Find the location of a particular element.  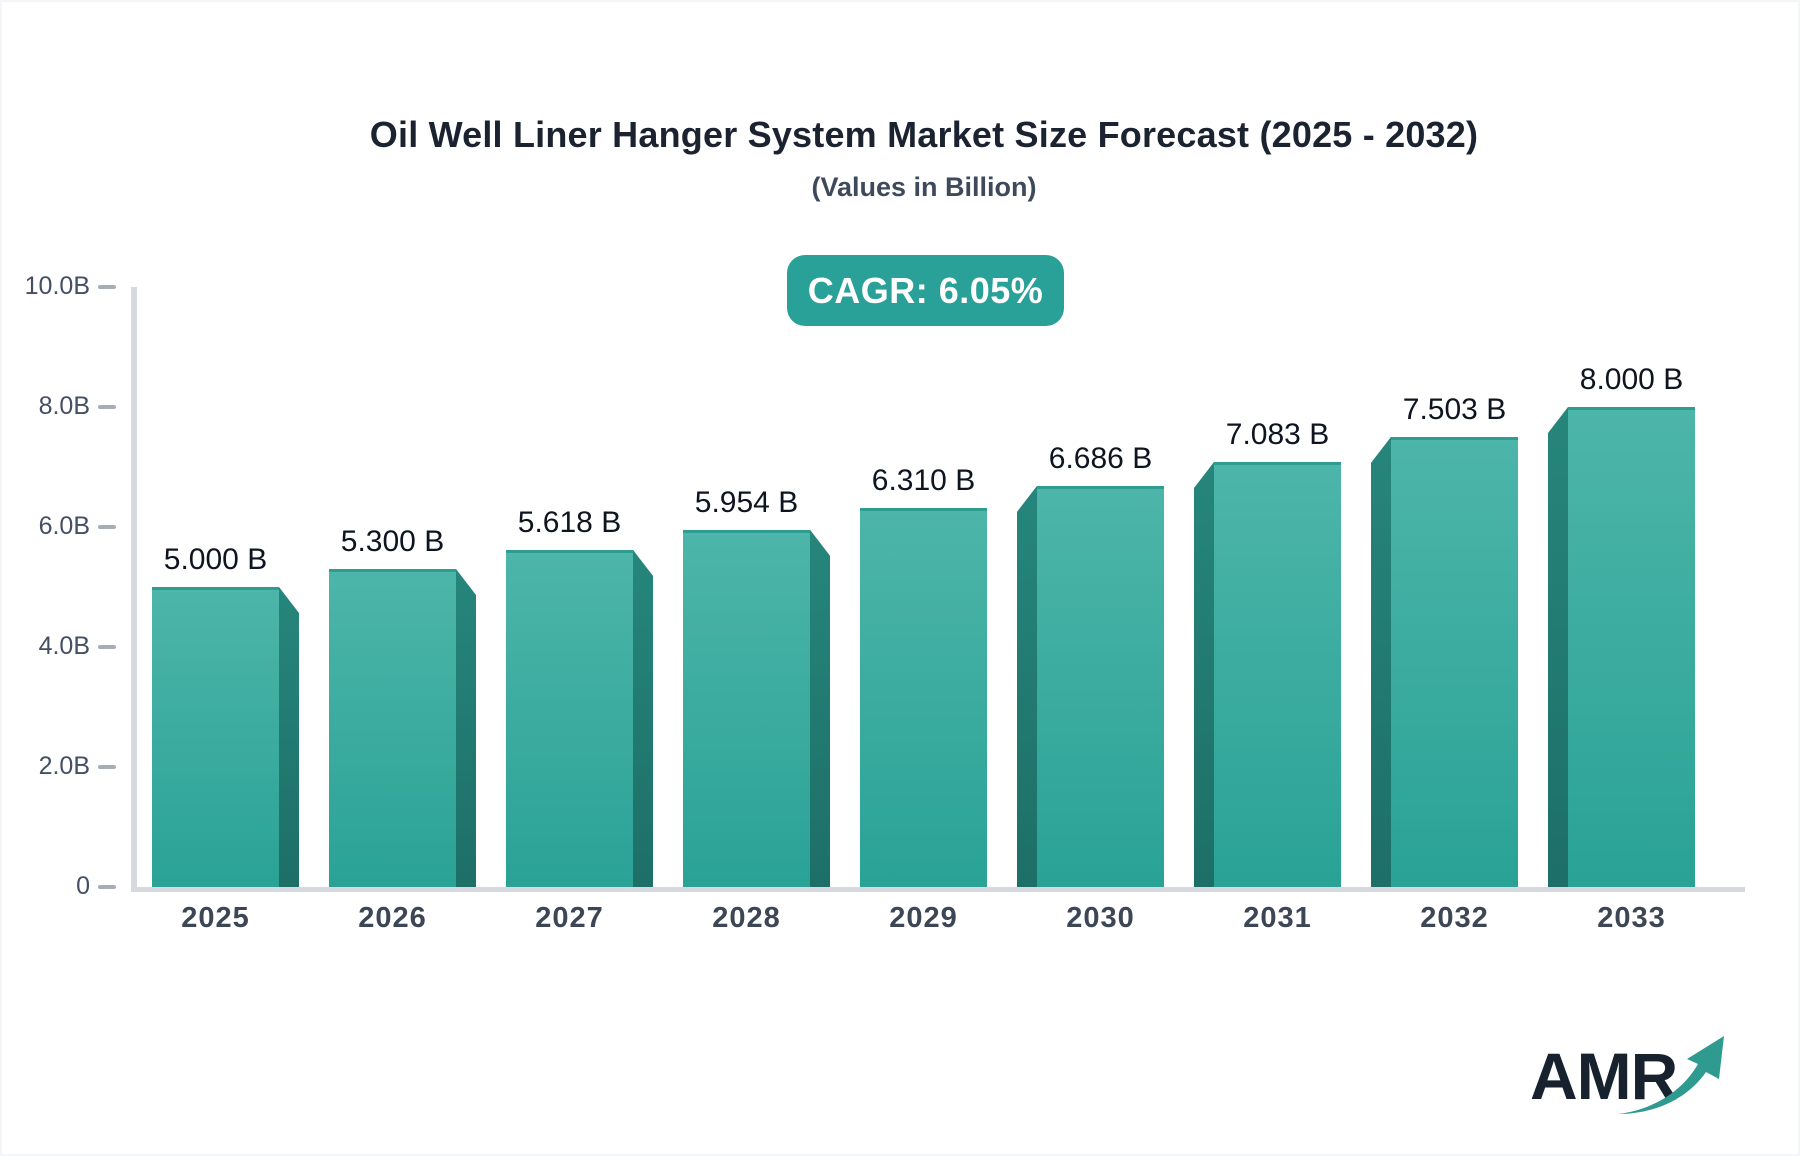

amr-logo: AMR is located at coordinates (1635, 1077).